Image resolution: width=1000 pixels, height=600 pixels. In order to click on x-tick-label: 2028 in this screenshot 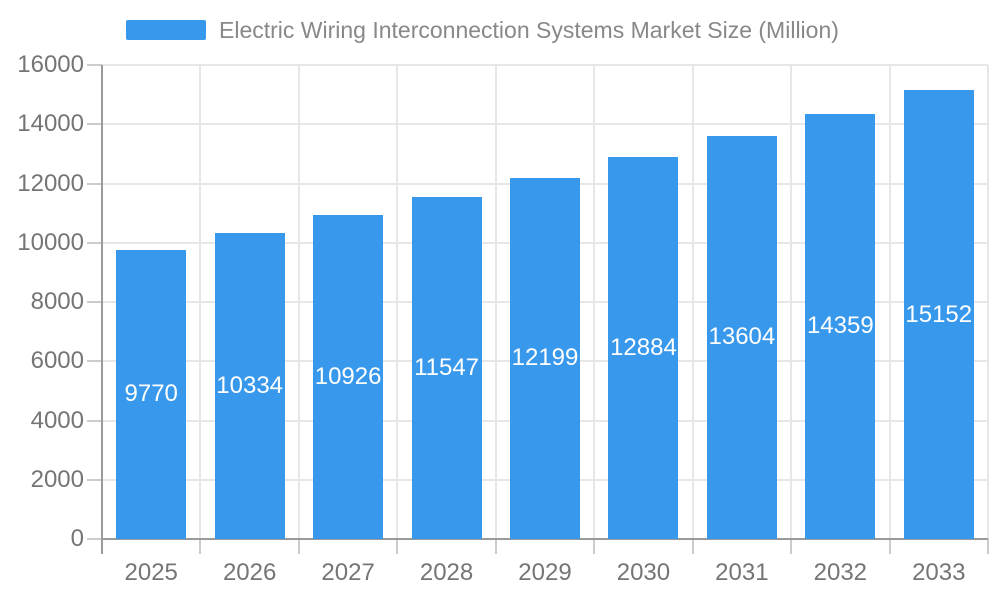, I will do `click(446, 572)`.